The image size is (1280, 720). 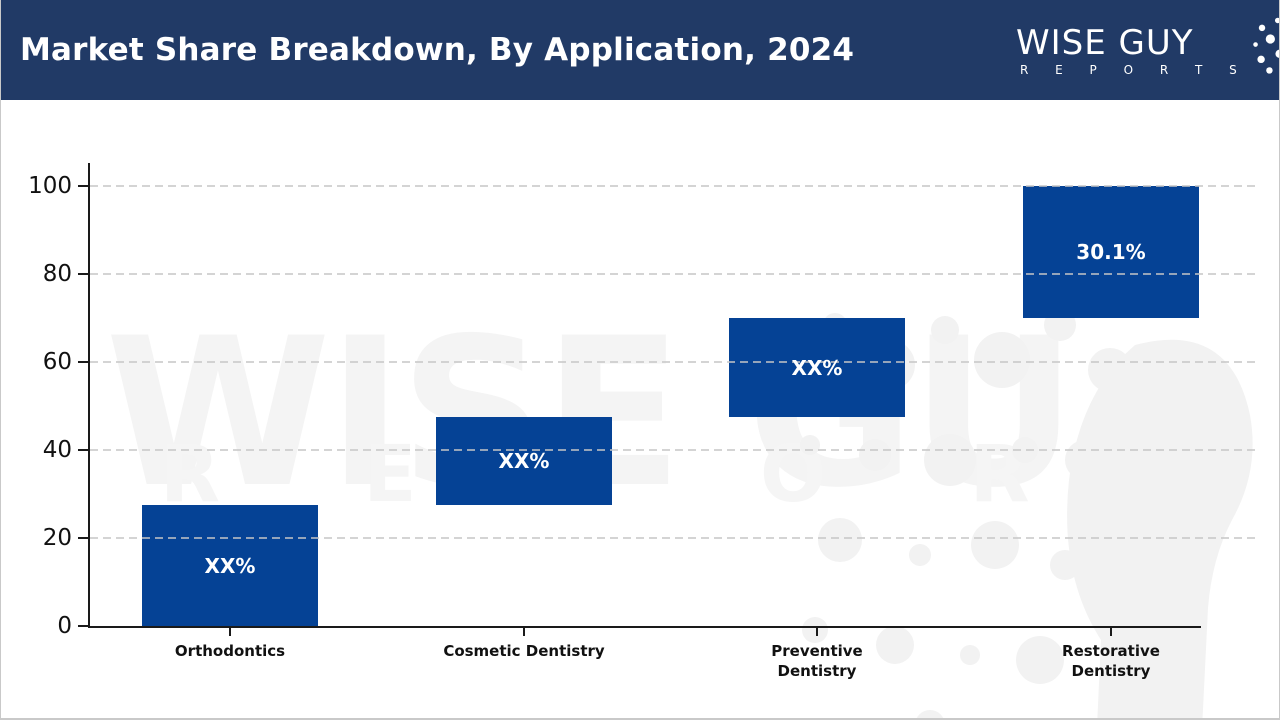 What do you see at coordinates (230, 651) in the screenshot?
I see `x-category-label: Orthodontics` at bounding box center [230, 651].